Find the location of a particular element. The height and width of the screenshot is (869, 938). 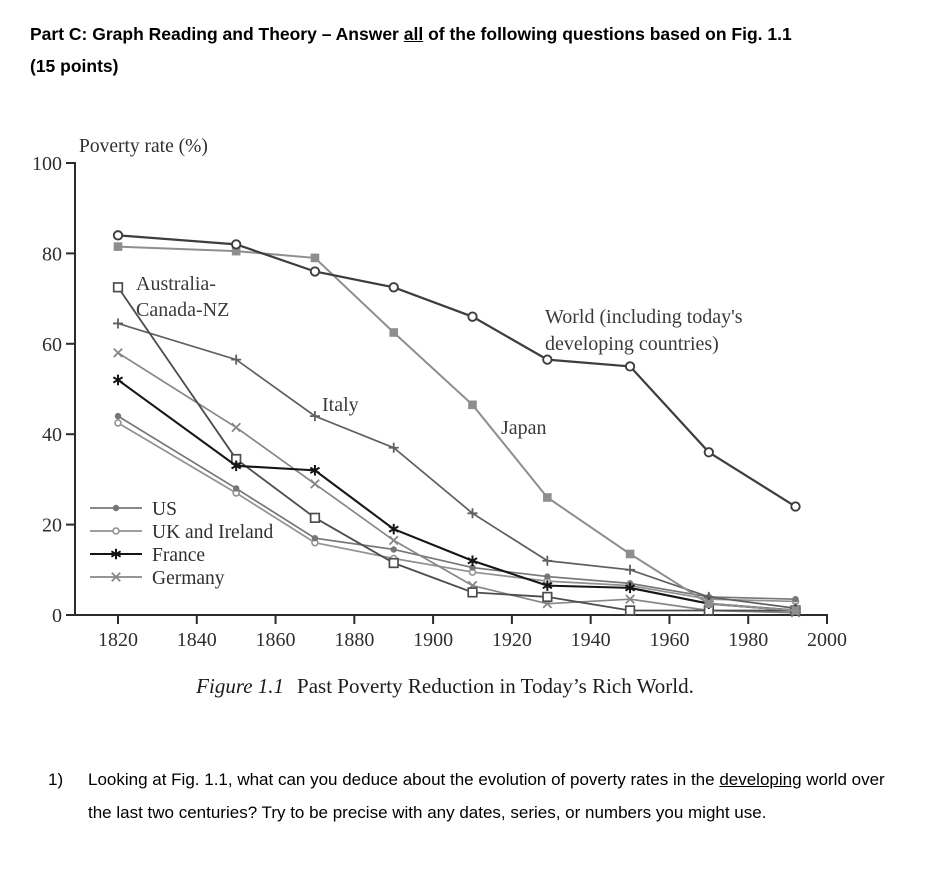

svg-text: Japan is located at coordinates (524, 428).